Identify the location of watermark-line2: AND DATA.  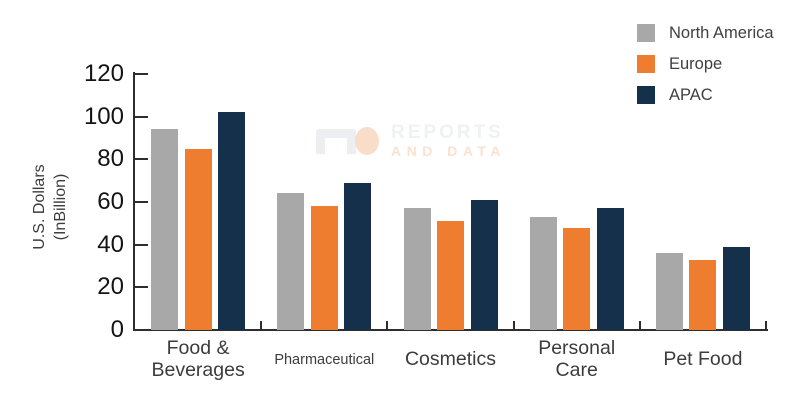
(449, 151).